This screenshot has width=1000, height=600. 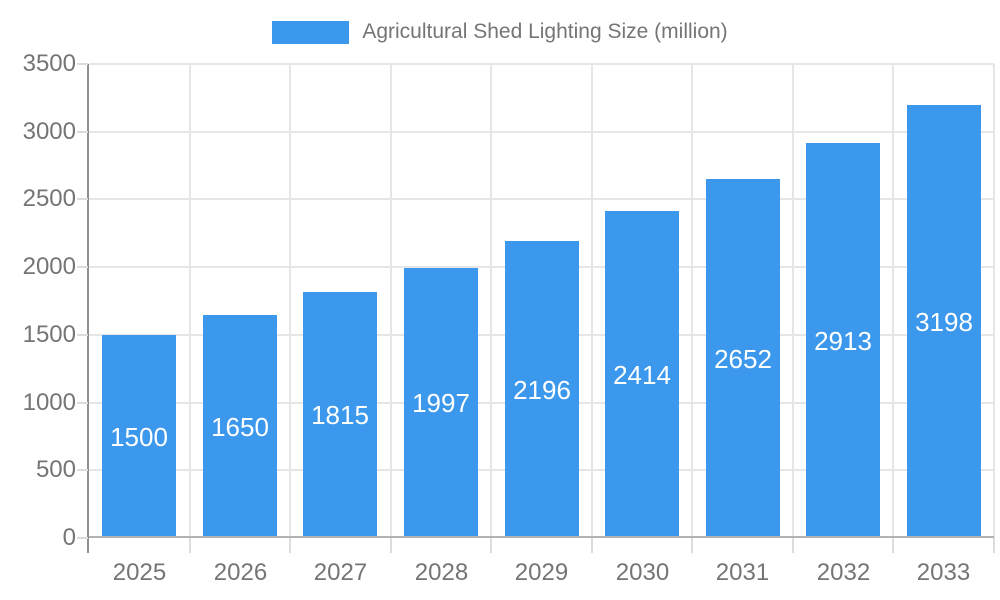 What do you see at coordinates (88, 308) in the screenshot?
I see `y-axis-line` at bounding box center [88, 308].